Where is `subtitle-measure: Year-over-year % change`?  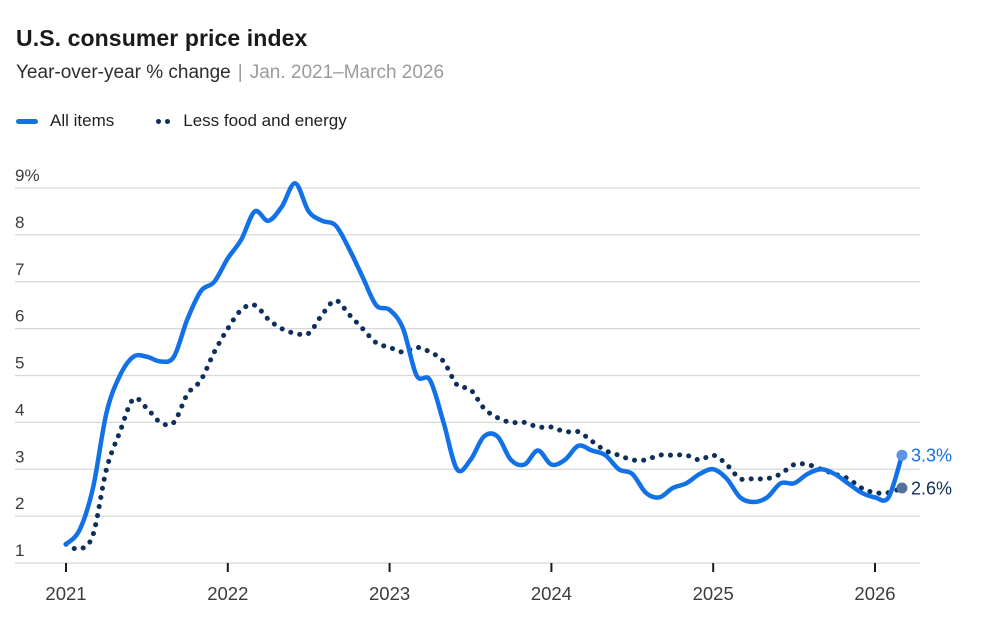
subtitle-measure: Year-over-year % change is located at coordinates (123, 72).